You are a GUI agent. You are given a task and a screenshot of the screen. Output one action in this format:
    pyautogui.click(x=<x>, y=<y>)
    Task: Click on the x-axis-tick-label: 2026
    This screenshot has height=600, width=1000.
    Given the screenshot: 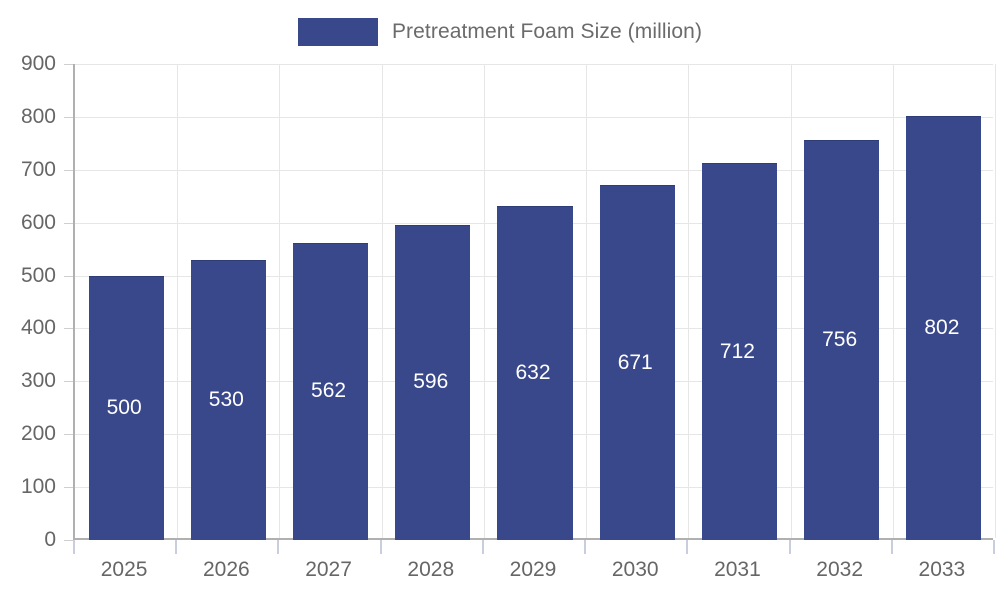 What is the action you would take?
    pyautogui.click(x=226, y=569)
    